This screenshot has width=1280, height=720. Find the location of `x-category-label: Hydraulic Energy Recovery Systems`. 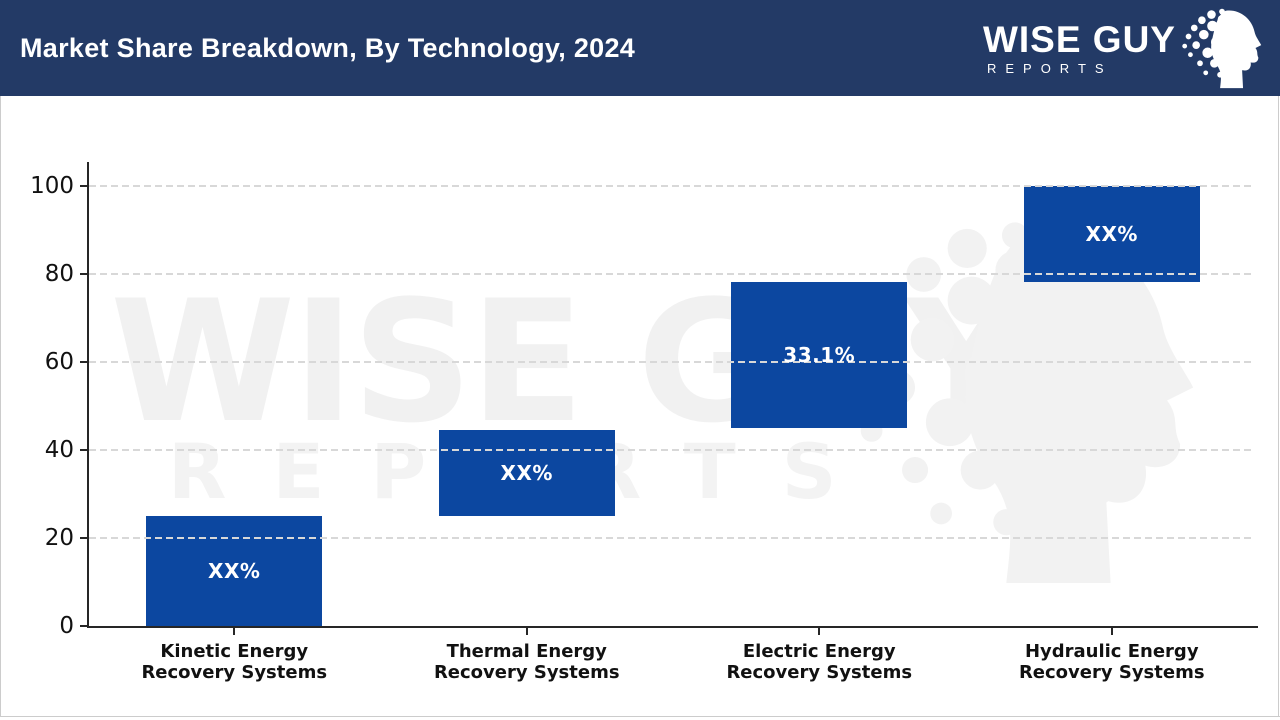

x-category-label: Hydraulic Energy Recovery Systems is located at coordinates (1112, 662).